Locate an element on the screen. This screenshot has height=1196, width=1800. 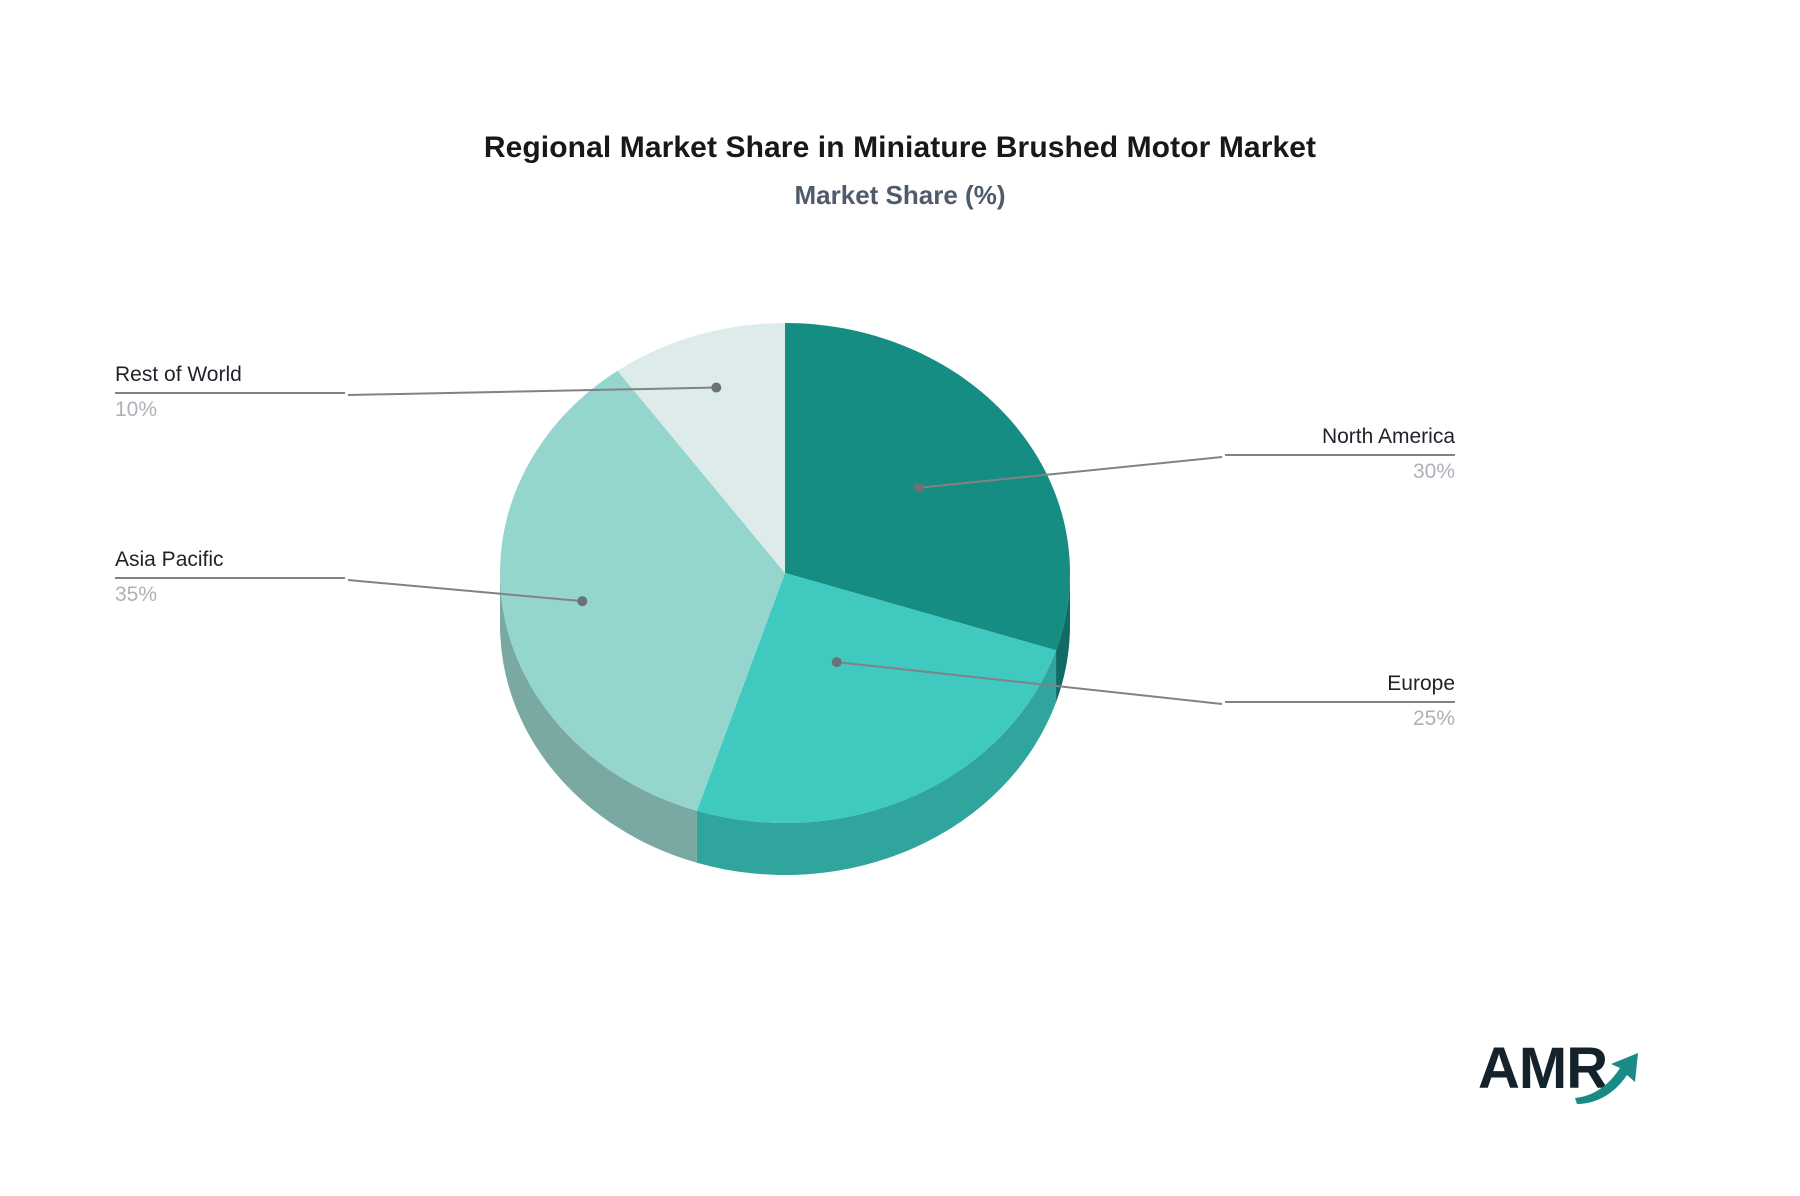
leader-dot-europe is located at coordinates (836, 662).